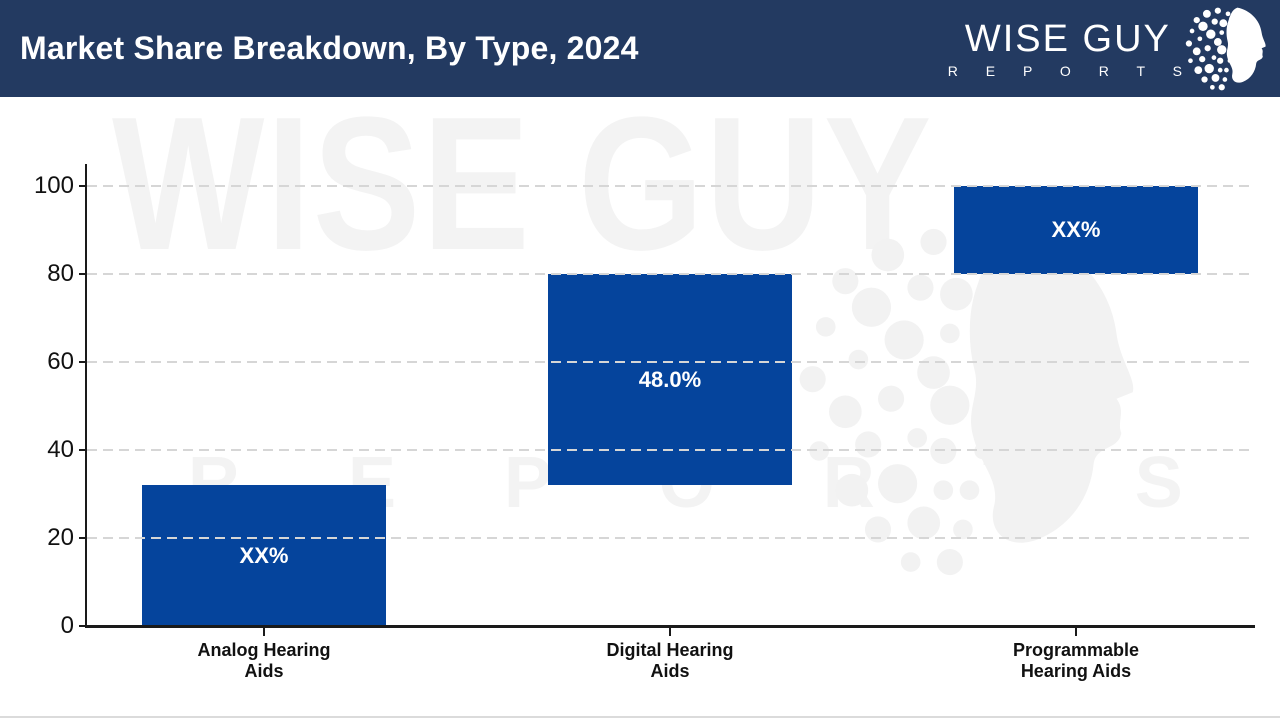 This screenshot has width=1280, height=720. What do you see at coordinates (1067, 38) in the screenshot?
I see `logo-brand-text: WISE GUY` at bounding box center [1067, 38].